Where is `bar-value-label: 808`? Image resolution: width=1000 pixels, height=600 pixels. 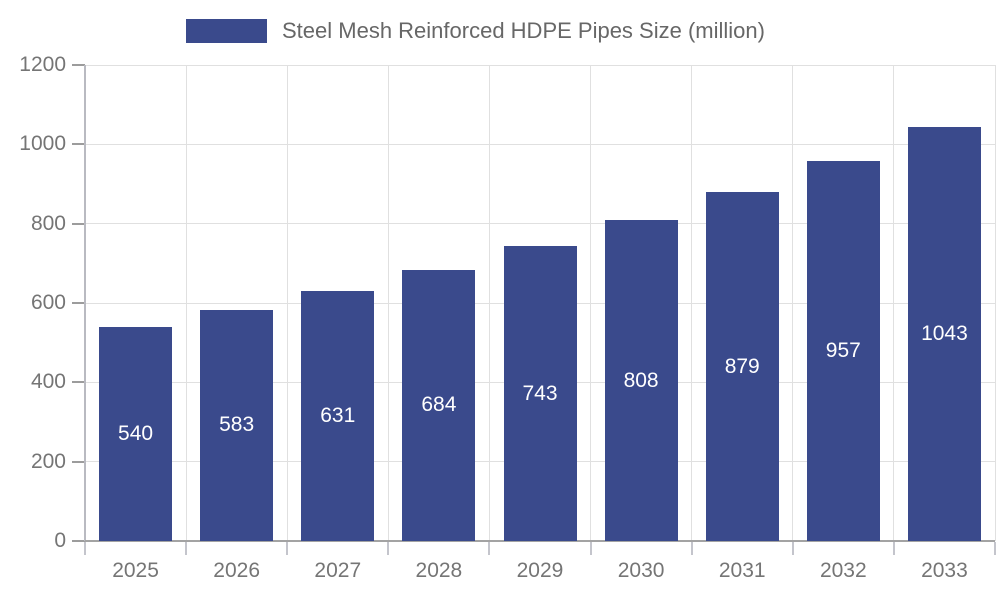
bar-value-label: 808 is located at coordinates (641, 380).